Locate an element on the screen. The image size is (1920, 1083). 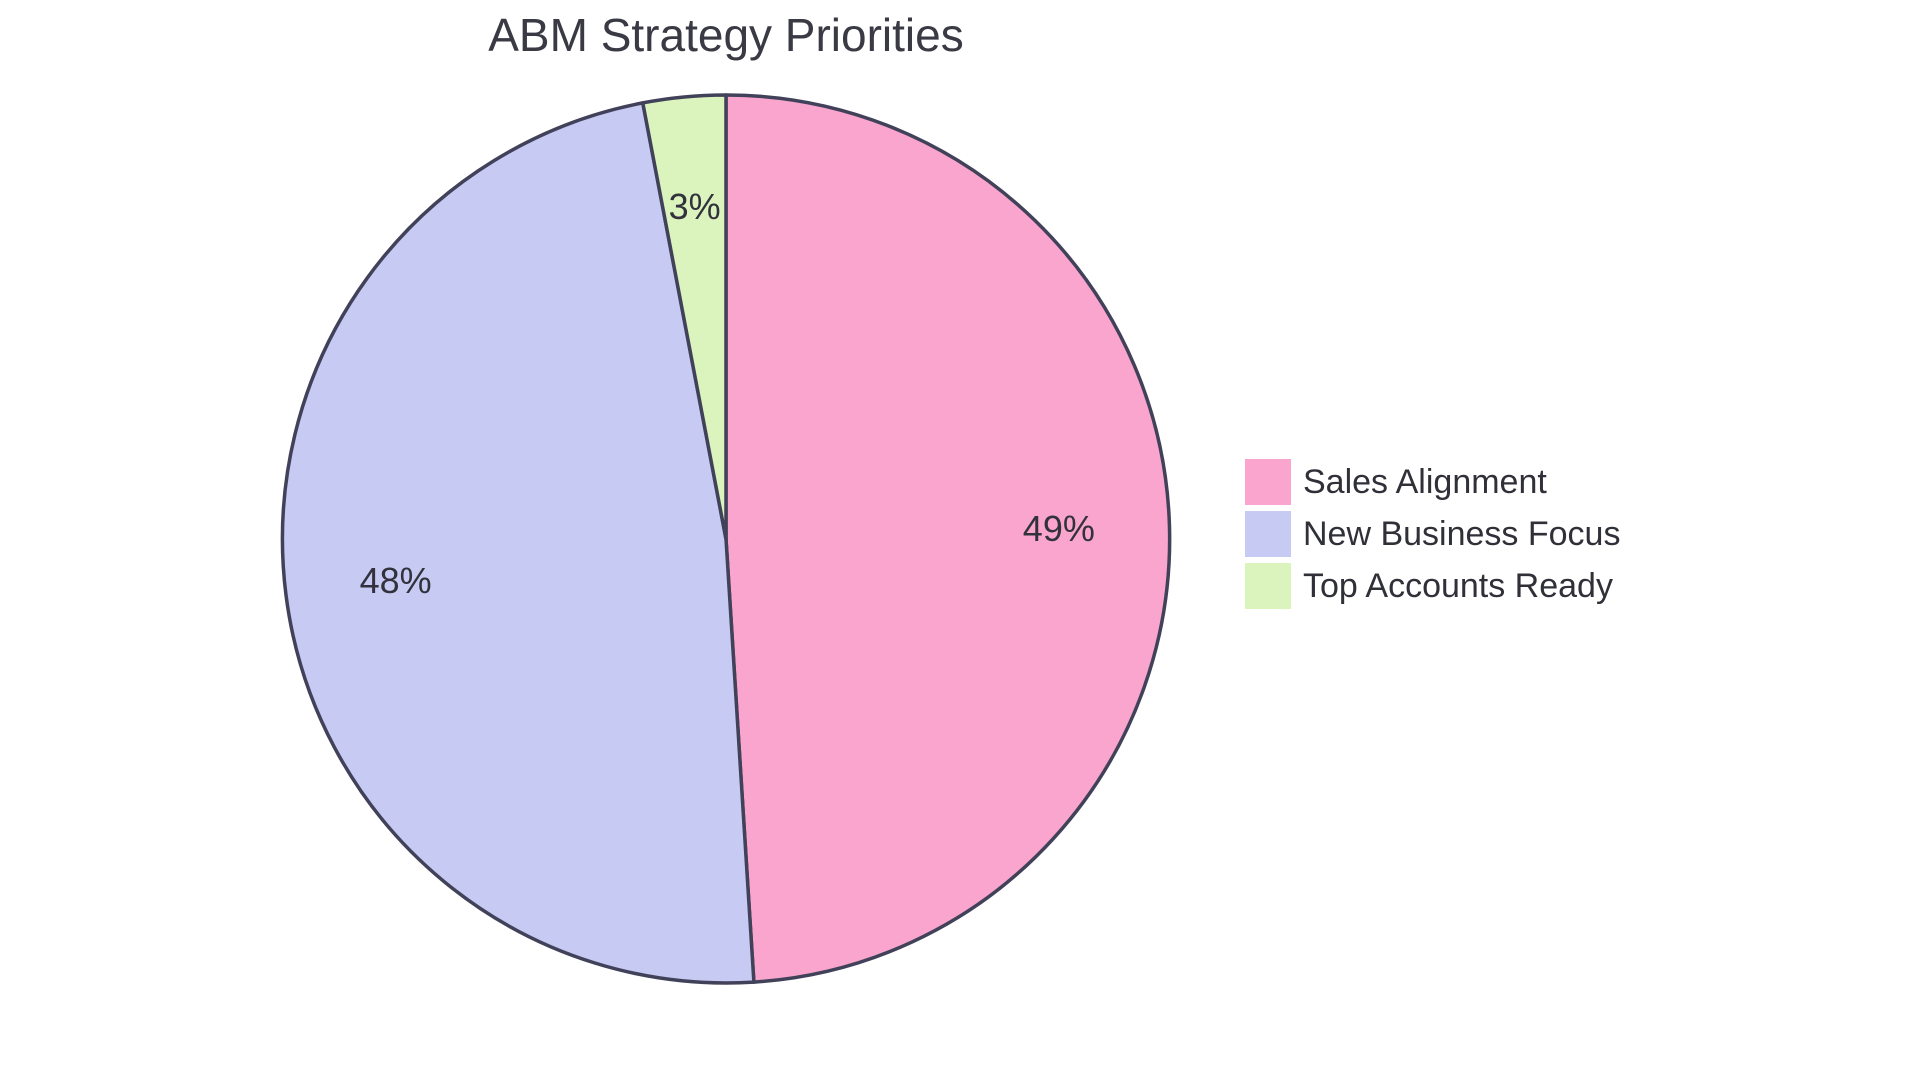
legend-swatch-new-business-focus is located at coordinates (1268, 534).